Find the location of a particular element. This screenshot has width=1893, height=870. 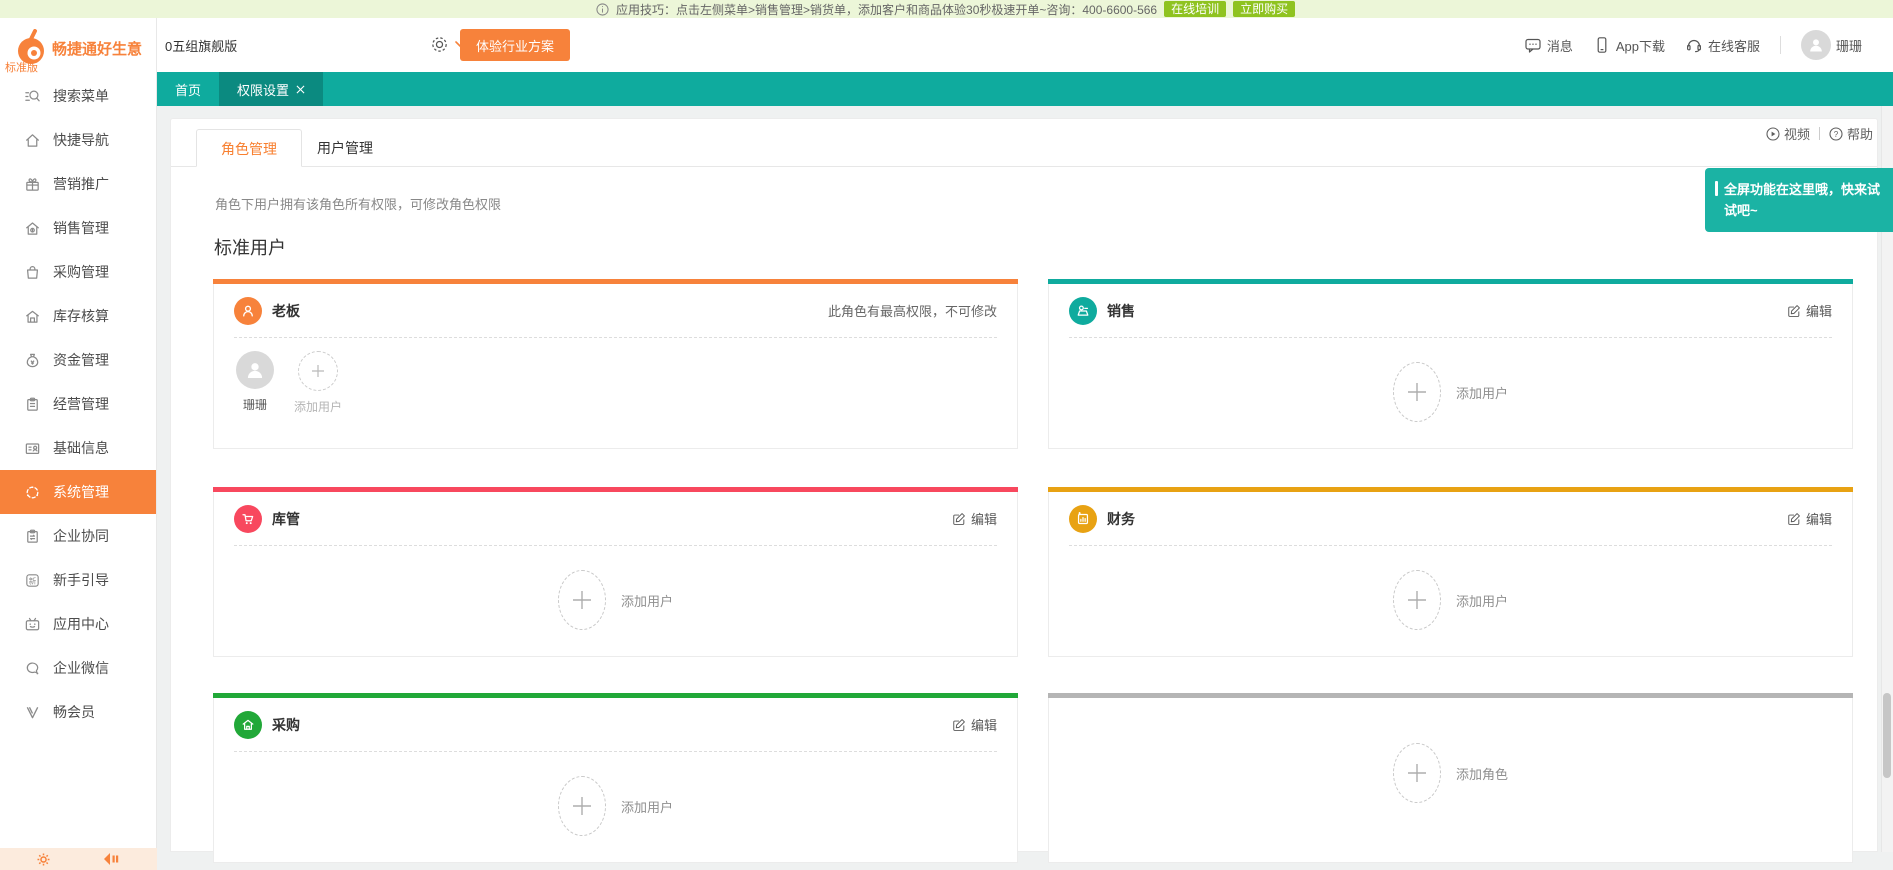

sidebar-item-search-menu: 搜索菜单 is located at coordinates (78, 96).